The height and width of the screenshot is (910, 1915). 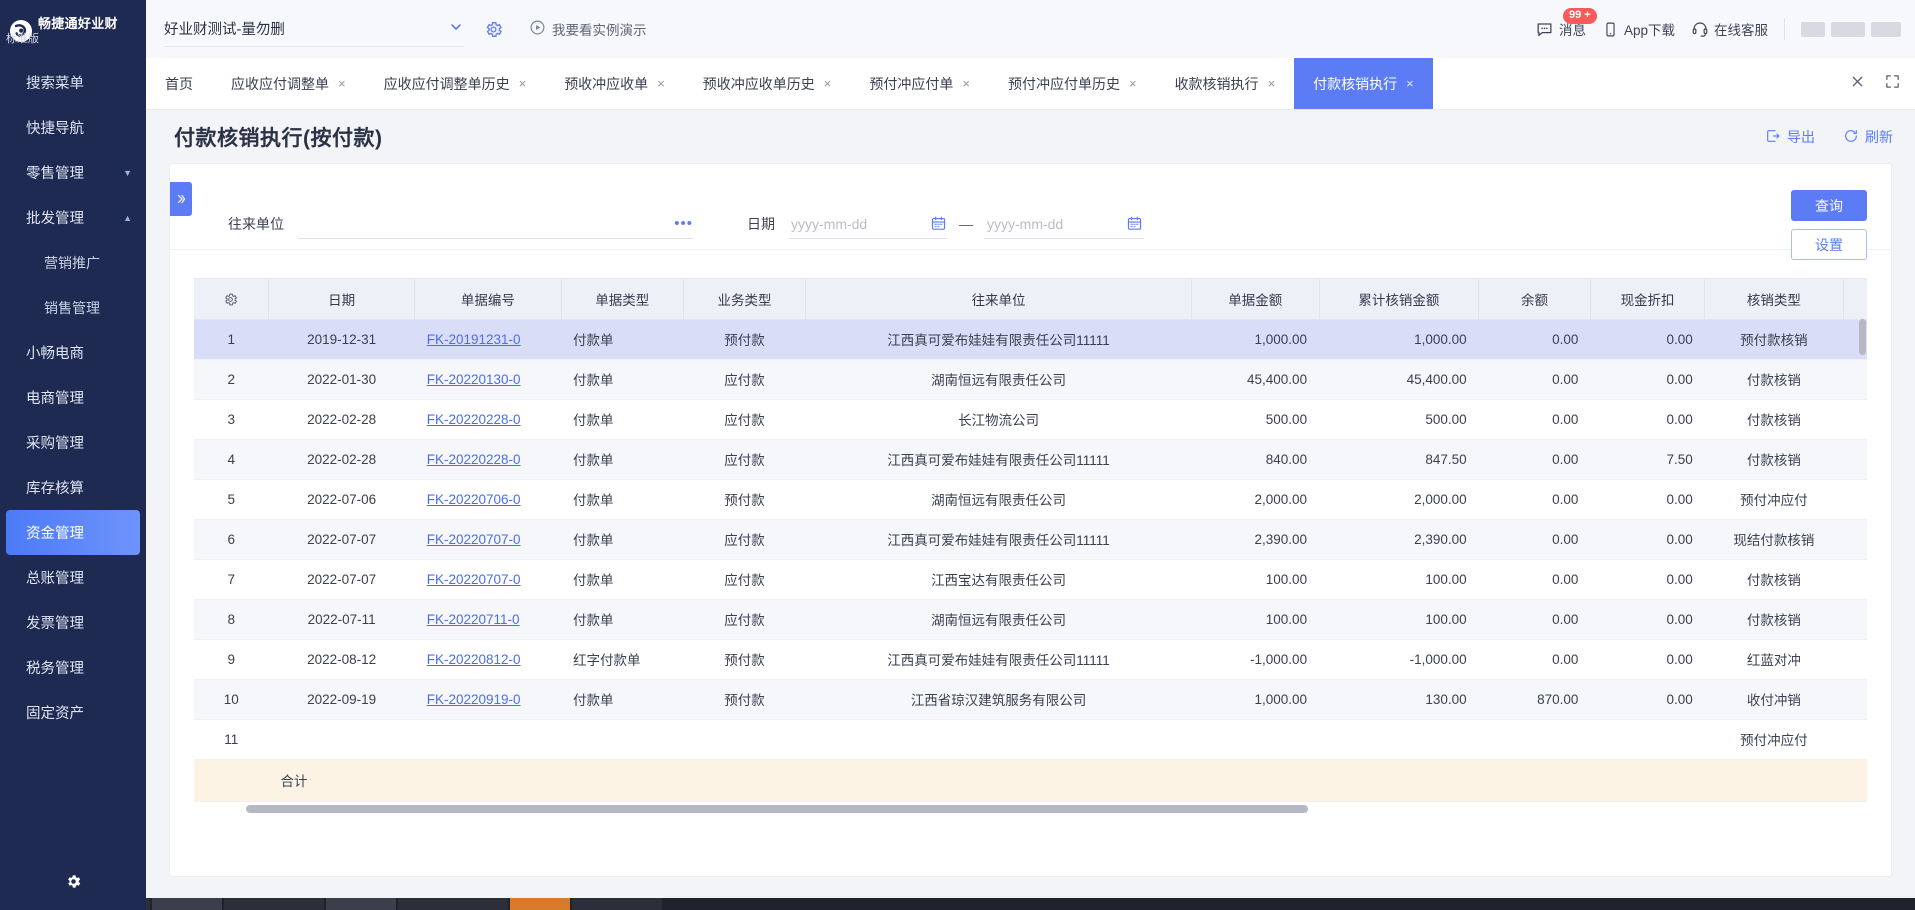 What do you see at coordinates (473, 339) in the screenshot?
I see `doc-no-link: FK-20191231-0` at bounding box center [473, 339].